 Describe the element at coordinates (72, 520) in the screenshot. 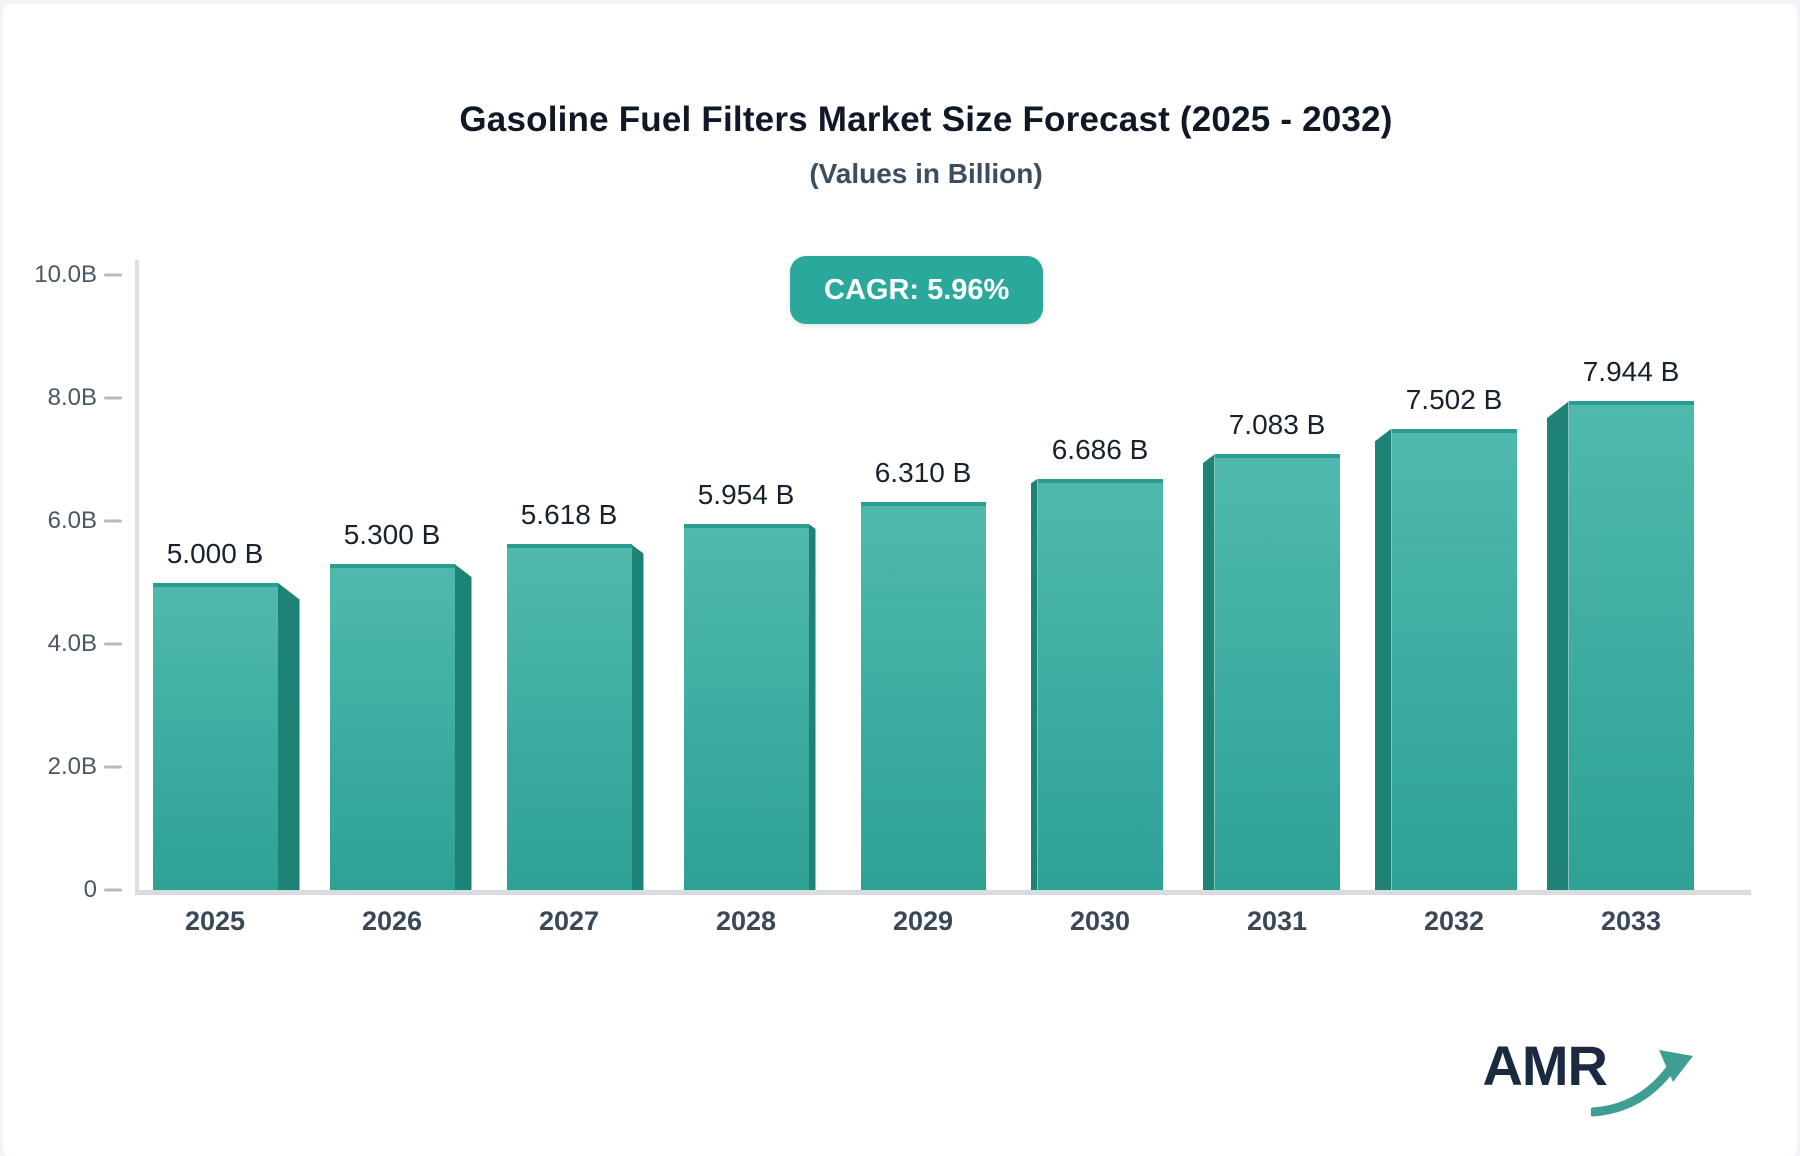

I see `y-tick-label: 6.0B` at that location.